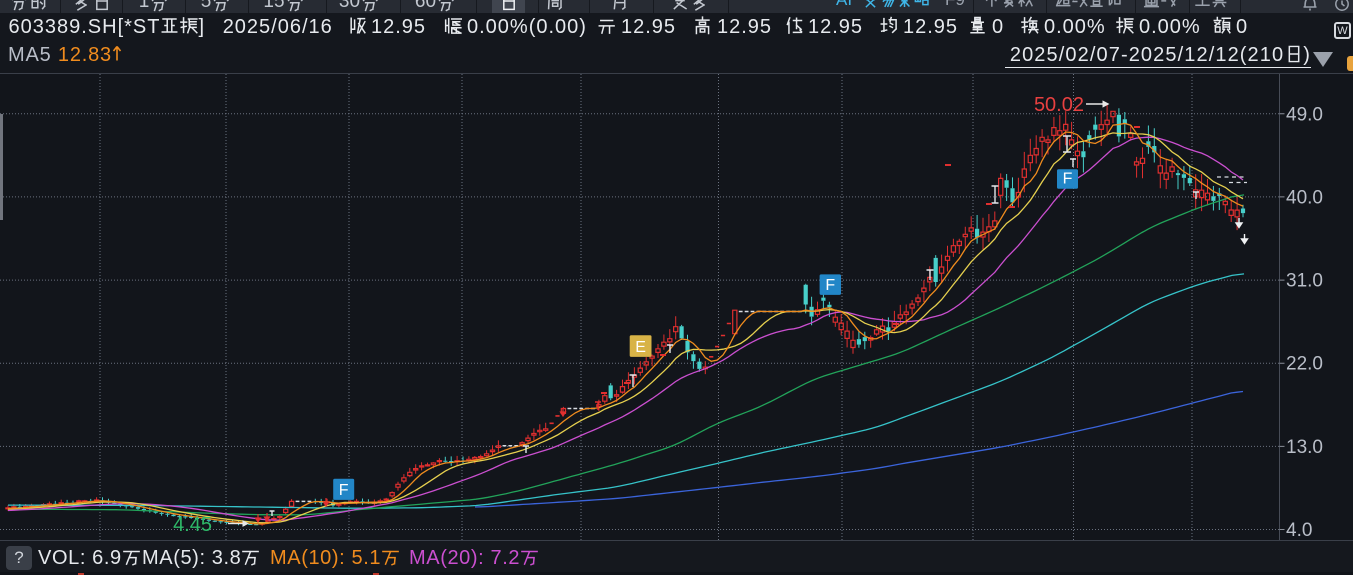 This screenshot has height=575, width=1353. What do you see at coordinates (1304, 447) in the screenshot?
I see `svg-text: 13.0` at bounding box center [1304, 447].